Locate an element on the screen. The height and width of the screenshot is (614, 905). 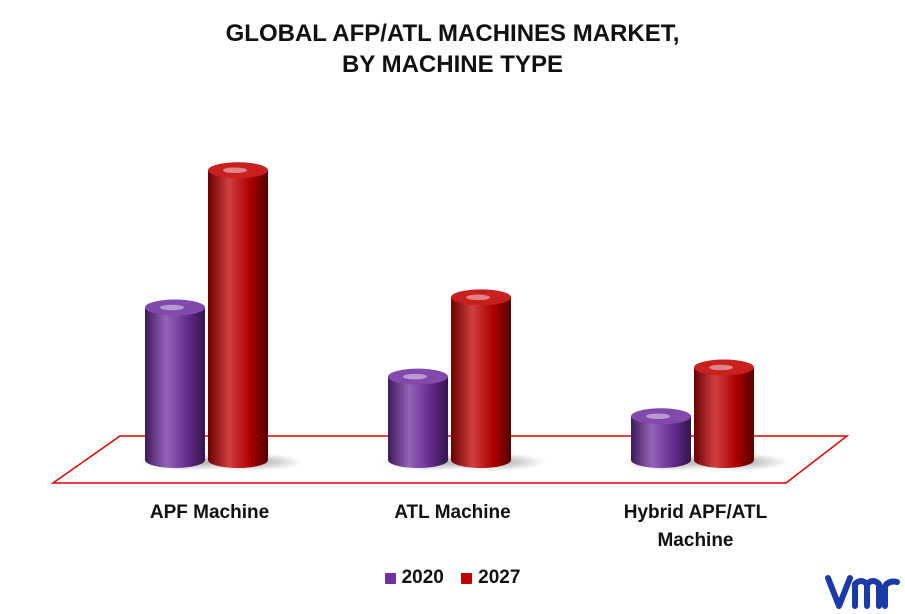
vmr-logo-icon is located at coordinates (862, 592).